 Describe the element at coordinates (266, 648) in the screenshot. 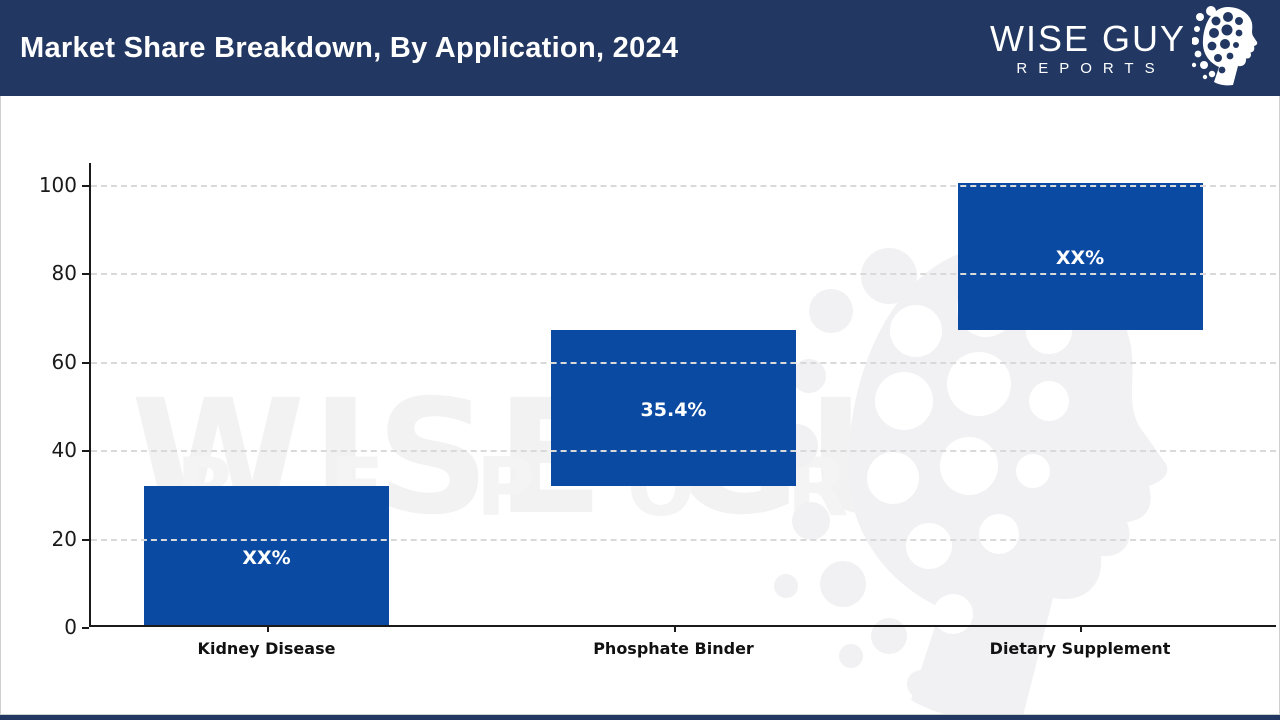

I see `x-axis-label-kidney-disease: Kidney Disease` at that location.